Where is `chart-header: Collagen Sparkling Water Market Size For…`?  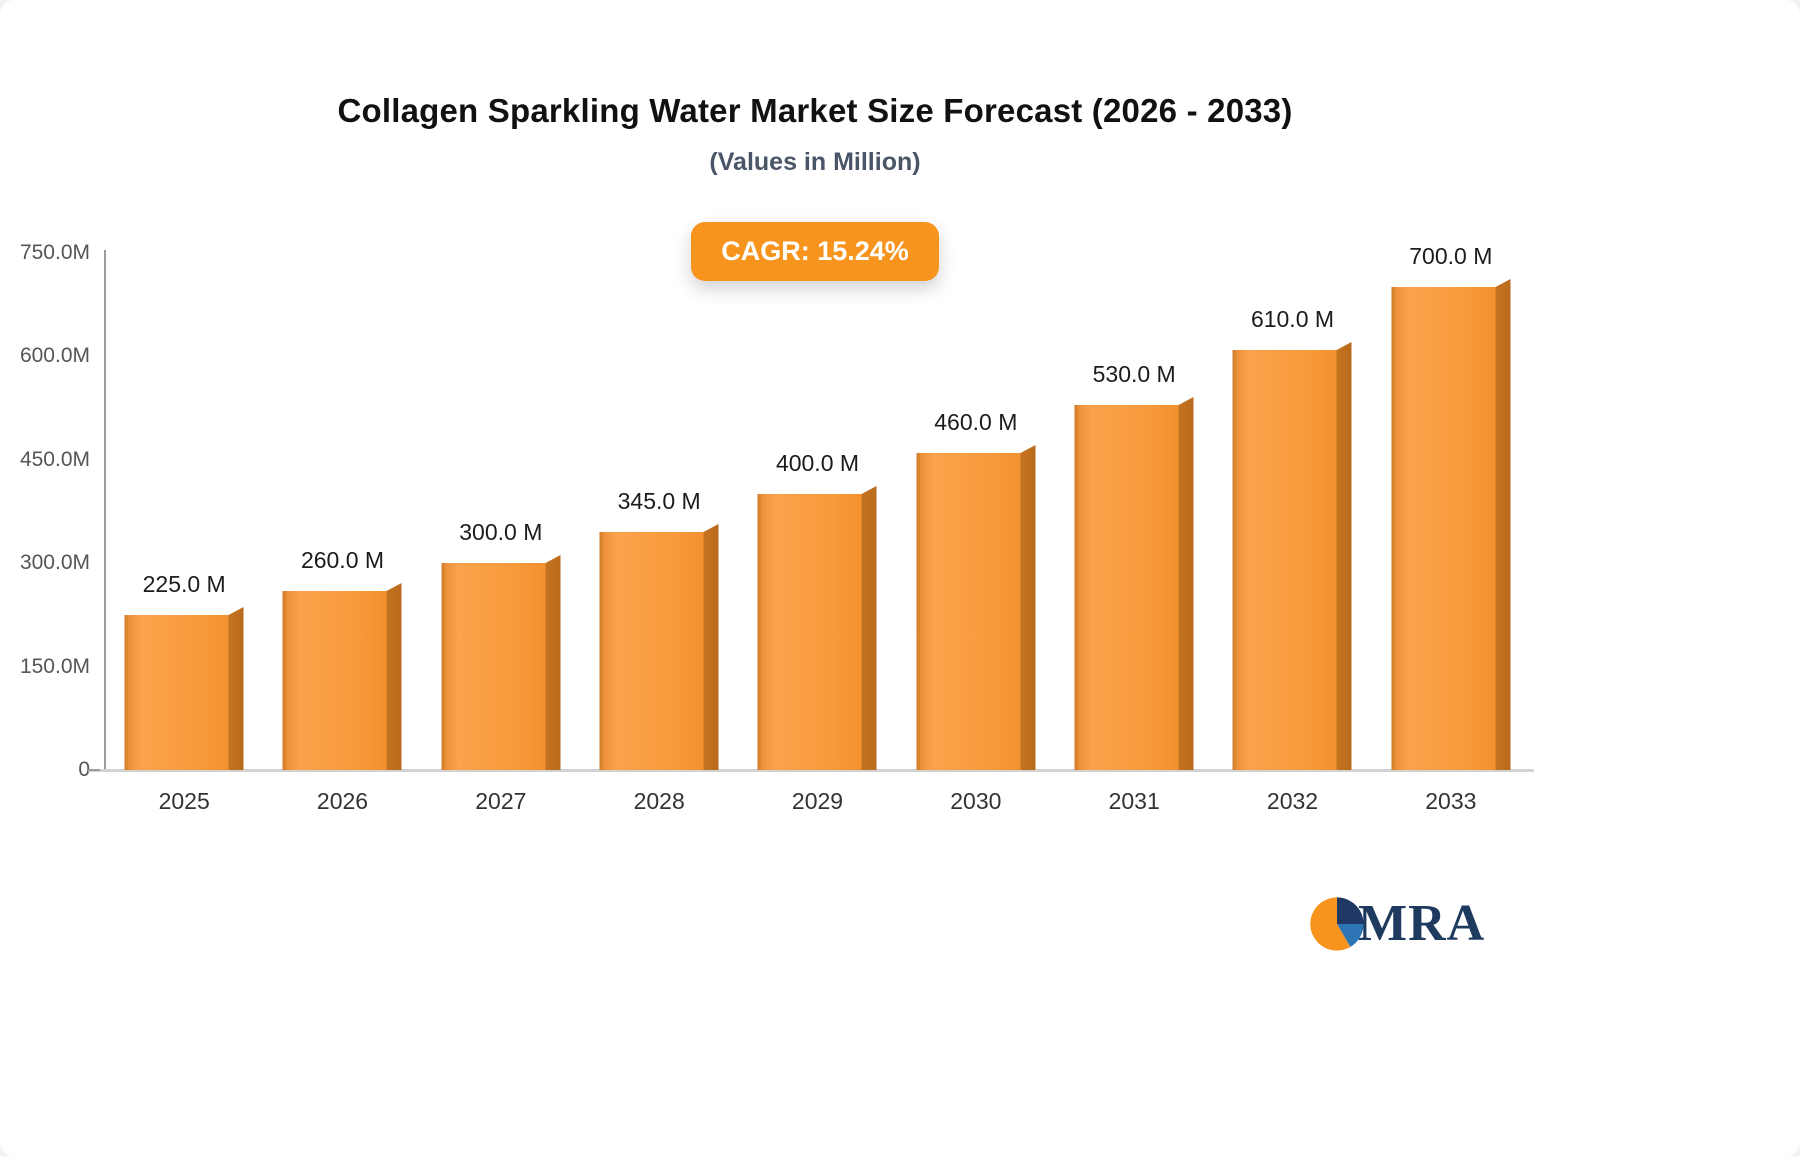 chart-header: Collagen Sparkling Water Market Size For… is located at coordinates (815, 88).